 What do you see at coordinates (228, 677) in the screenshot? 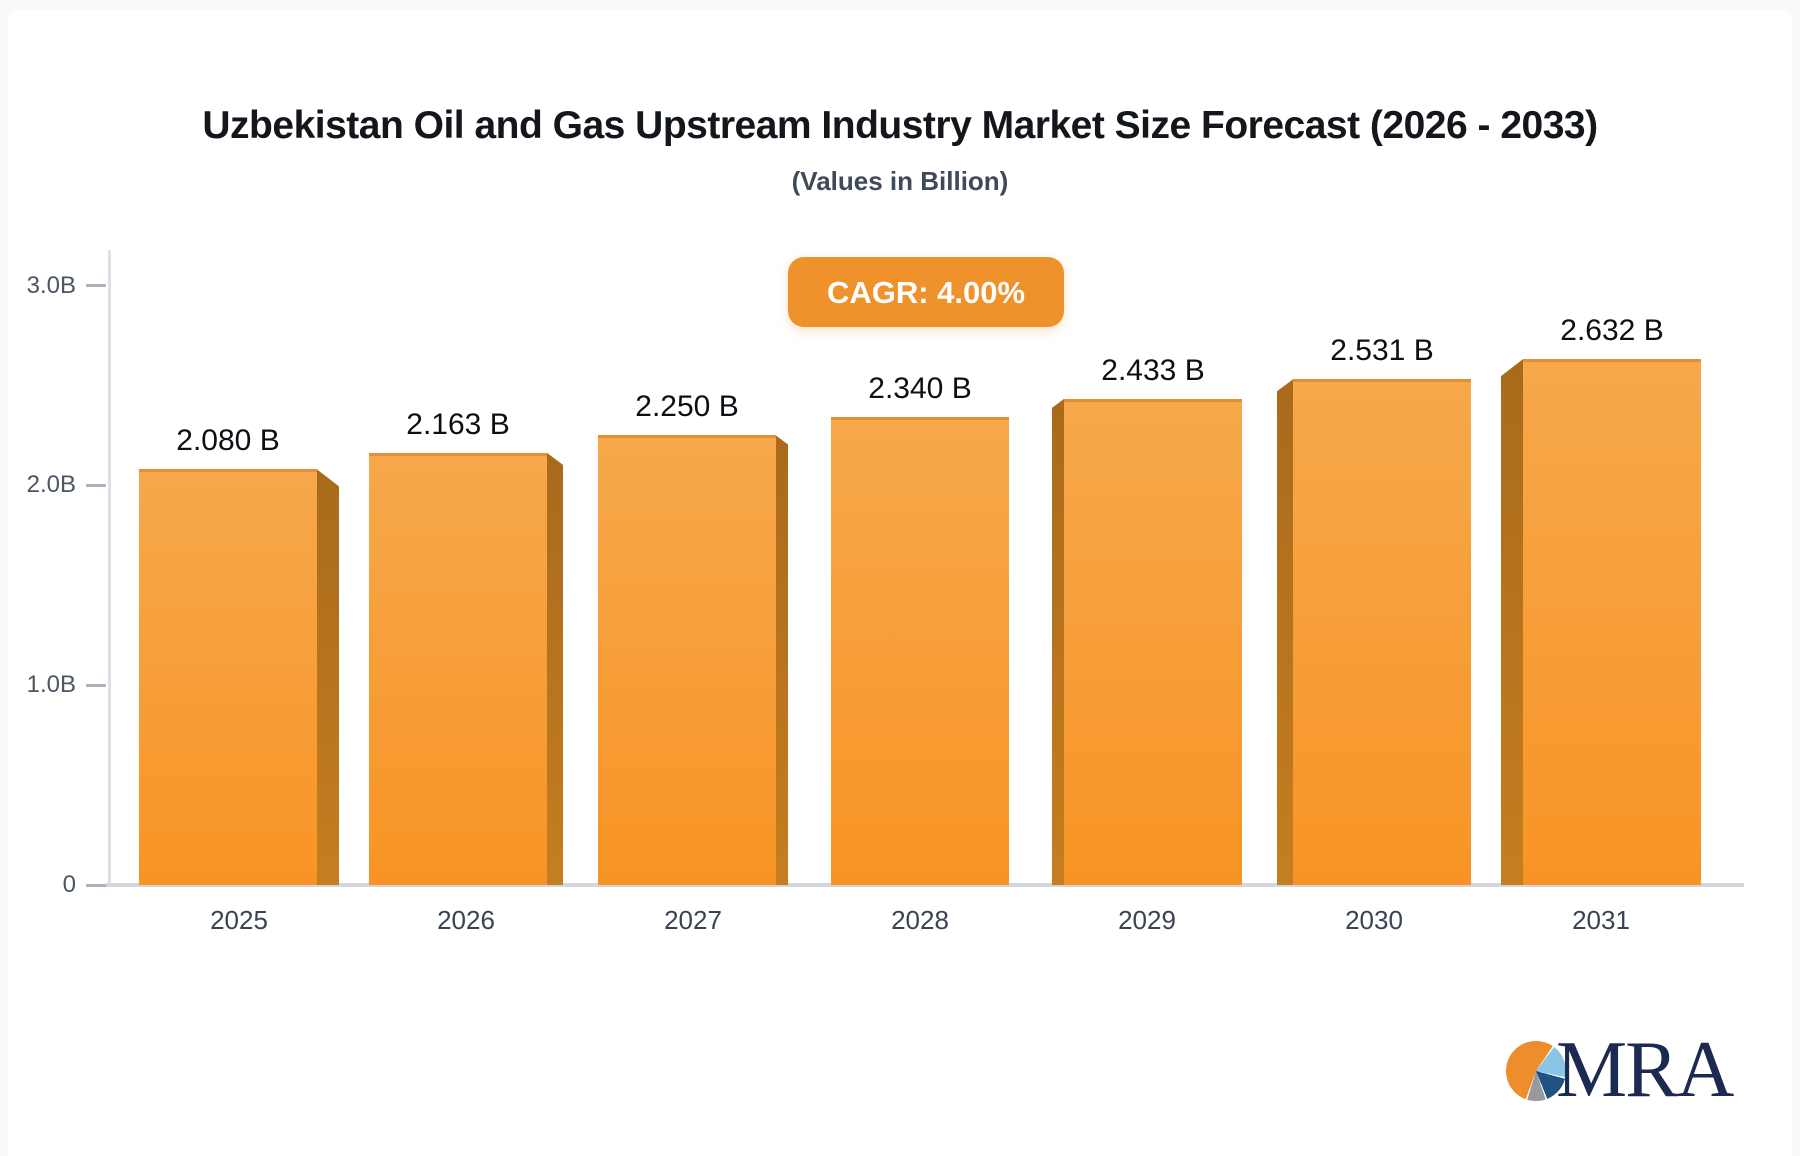
I see `bar-2025` at bounding box center [228, 677].